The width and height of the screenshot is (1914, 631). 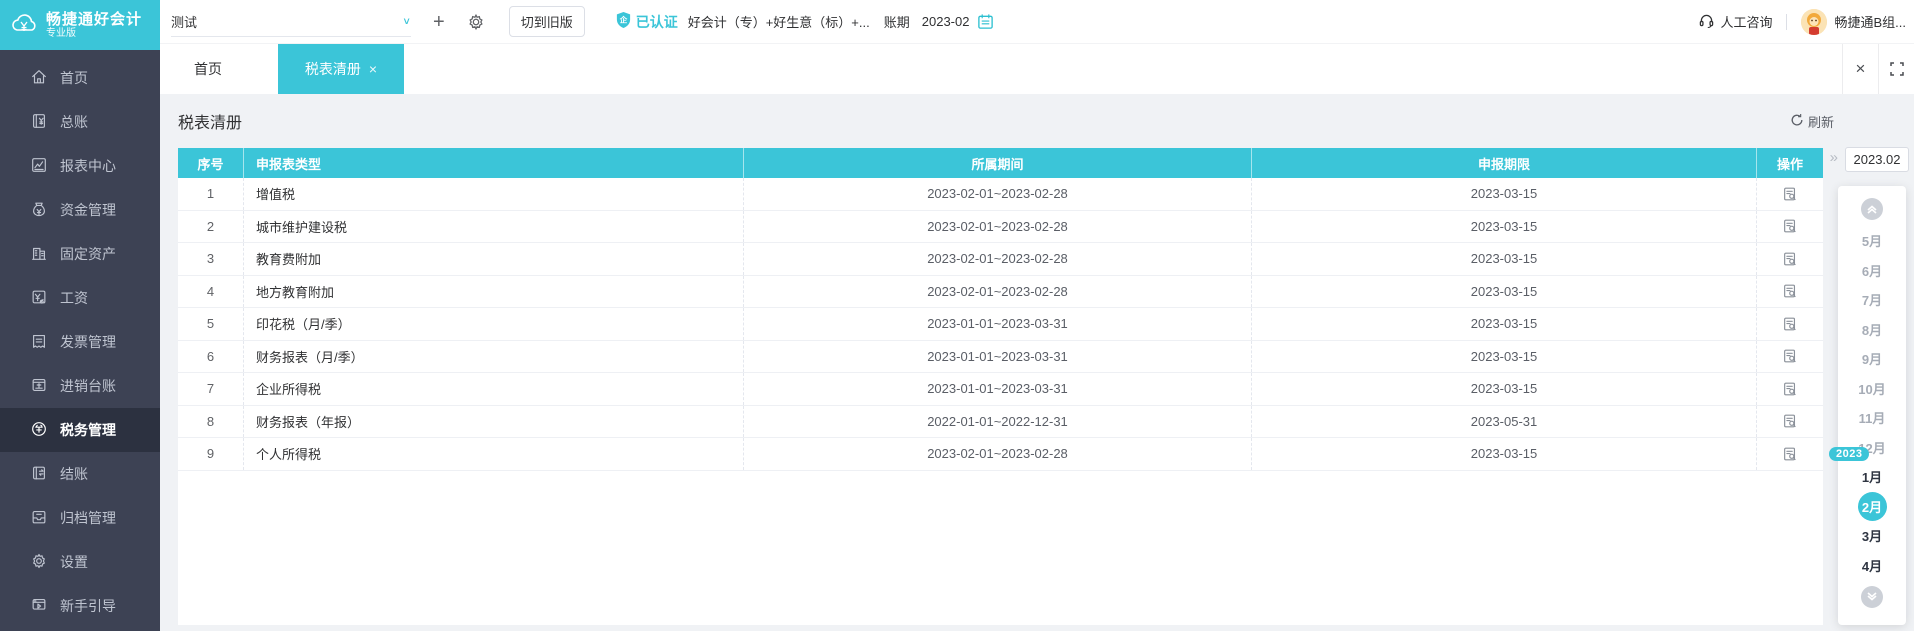 I want to click on cell-seq: 9, so click(x=211, y=454).